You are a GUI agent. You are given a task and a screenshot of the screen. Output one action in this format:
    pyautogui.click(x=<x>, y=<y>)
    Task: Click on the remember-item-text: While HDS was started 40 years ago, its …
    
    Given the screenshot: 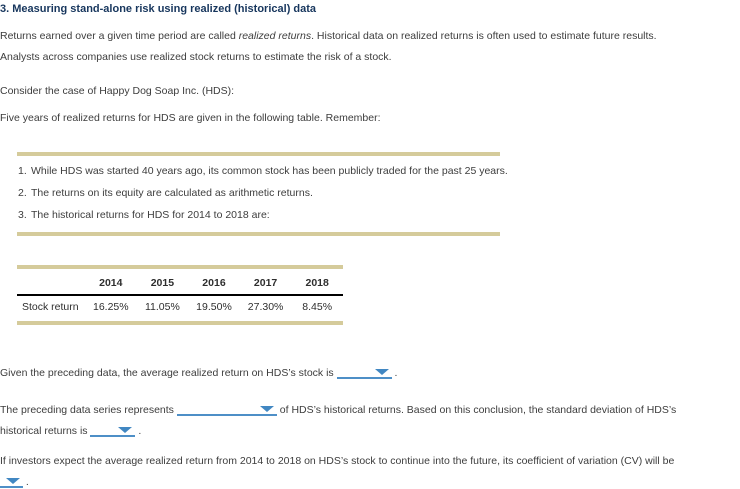 What is the action you would take?
    pyautogui.click(x=269, y=171)
    